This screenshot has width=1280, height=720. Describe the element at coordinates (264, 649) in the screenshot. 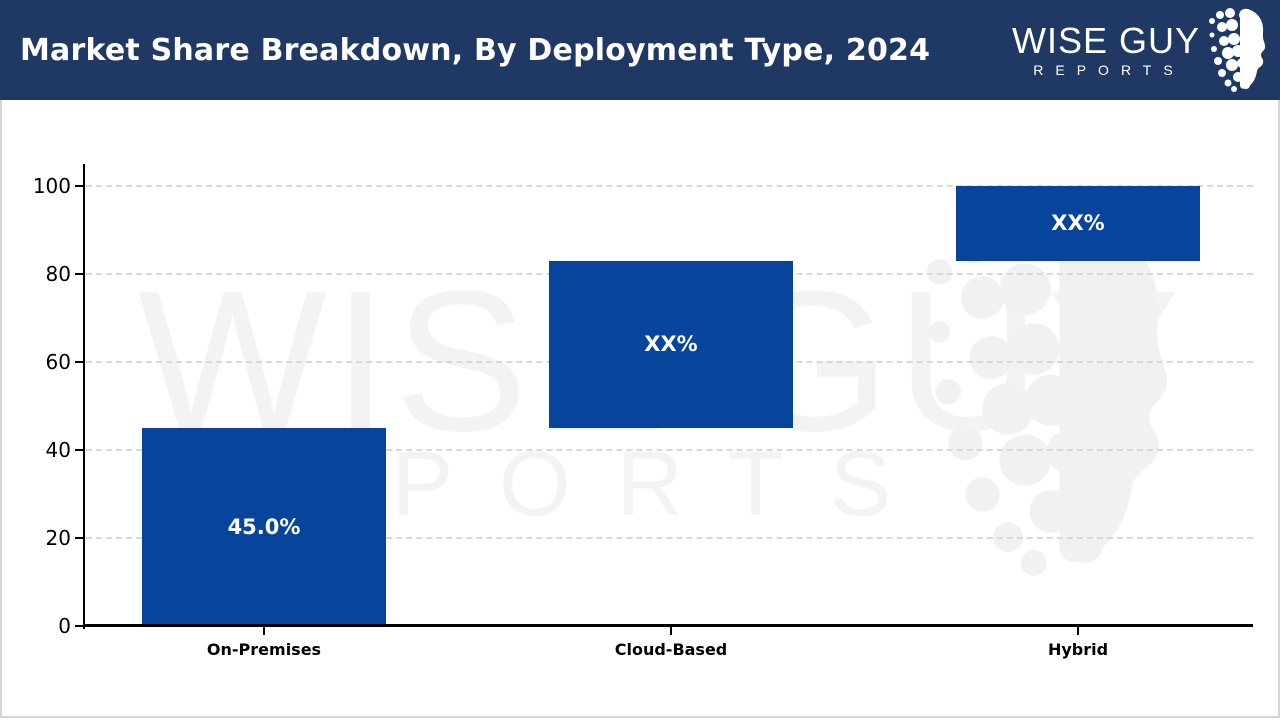

I see `x-category-label-1: On-Premises` at that location.